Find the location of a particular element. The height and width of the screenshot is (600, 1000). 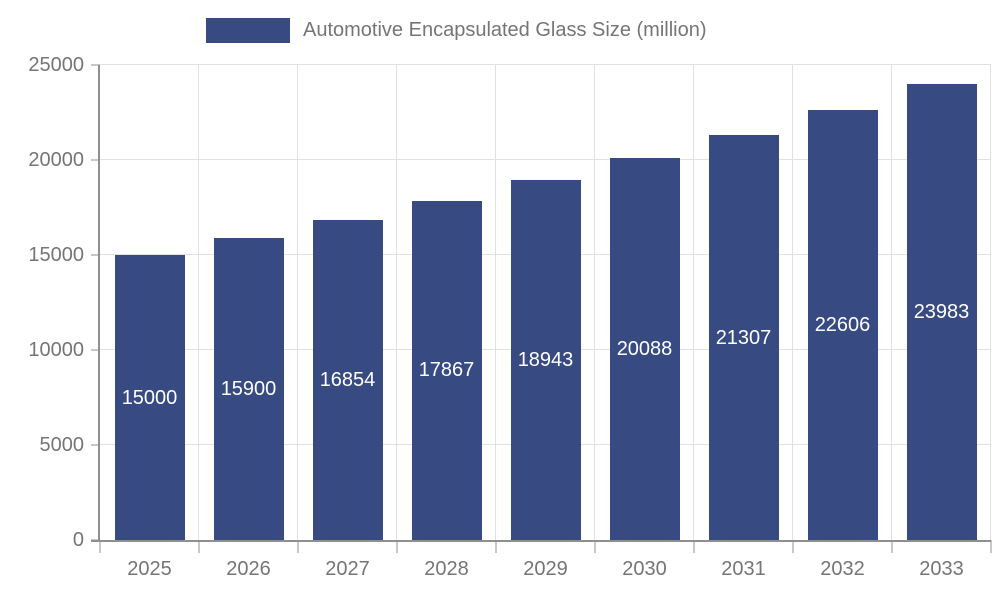

bar-2028 is located at coordinates (446, 370).